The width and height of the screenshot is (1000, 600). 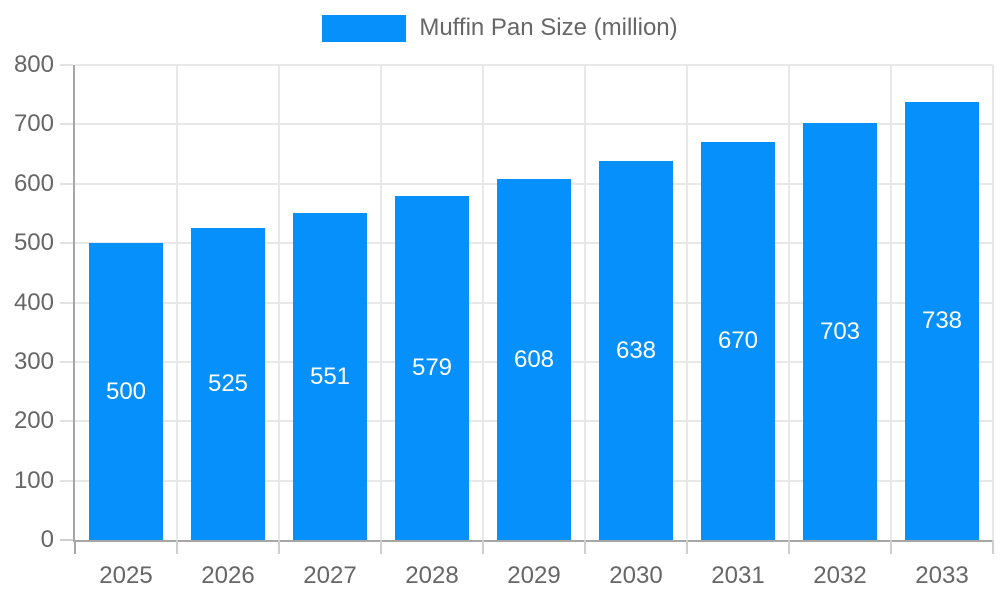 I want to click on bar-value-label: 703, so click(x=840, y=331).